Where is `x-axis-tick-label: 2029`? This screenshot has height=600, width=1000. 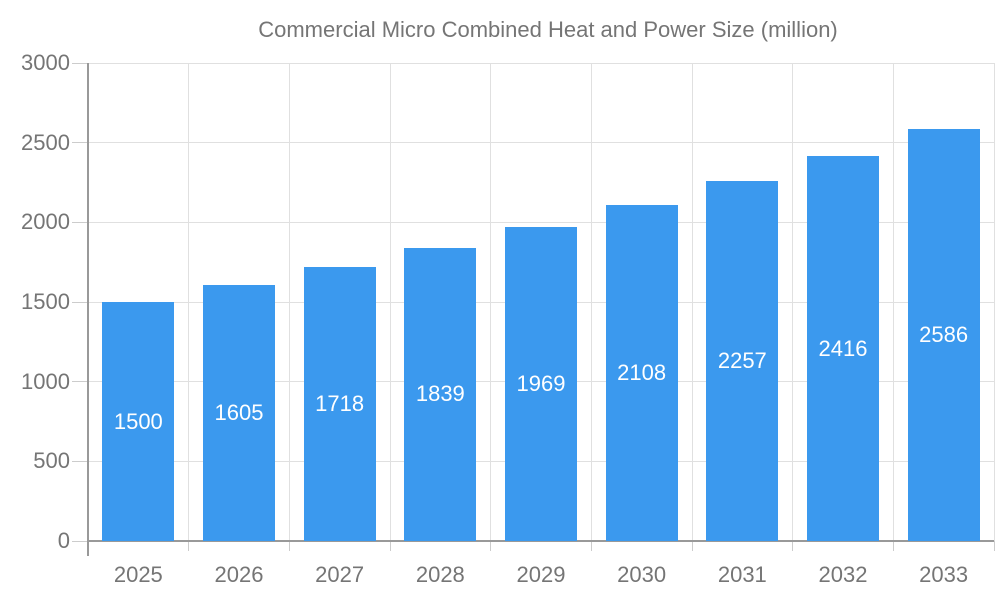
x-axis-tick-label: 2029 is located at coordinates (541, 574).